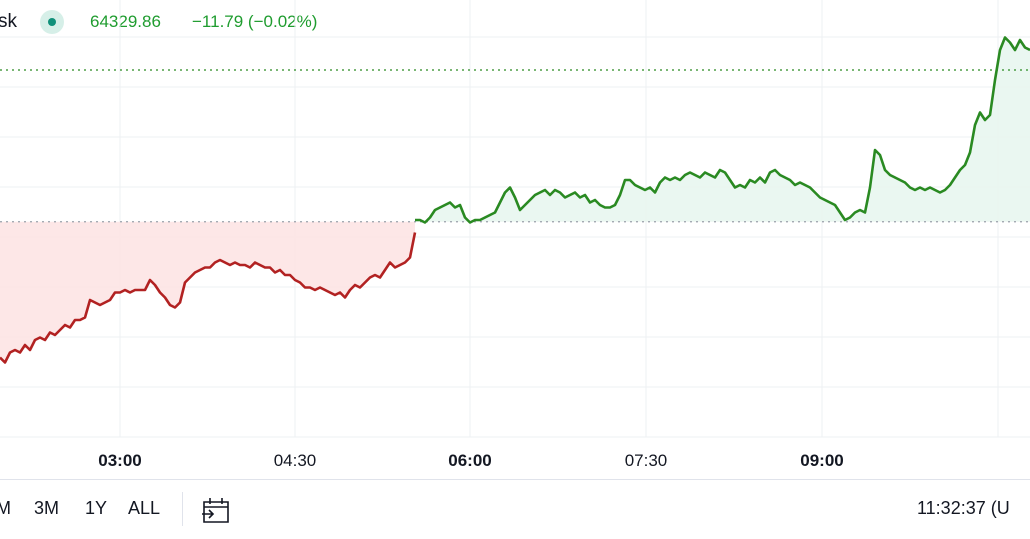  What do you see at coordinates (125, 21) in the screenshot?
I see `last-price: 64329.86` at bounding box center [125, 21].